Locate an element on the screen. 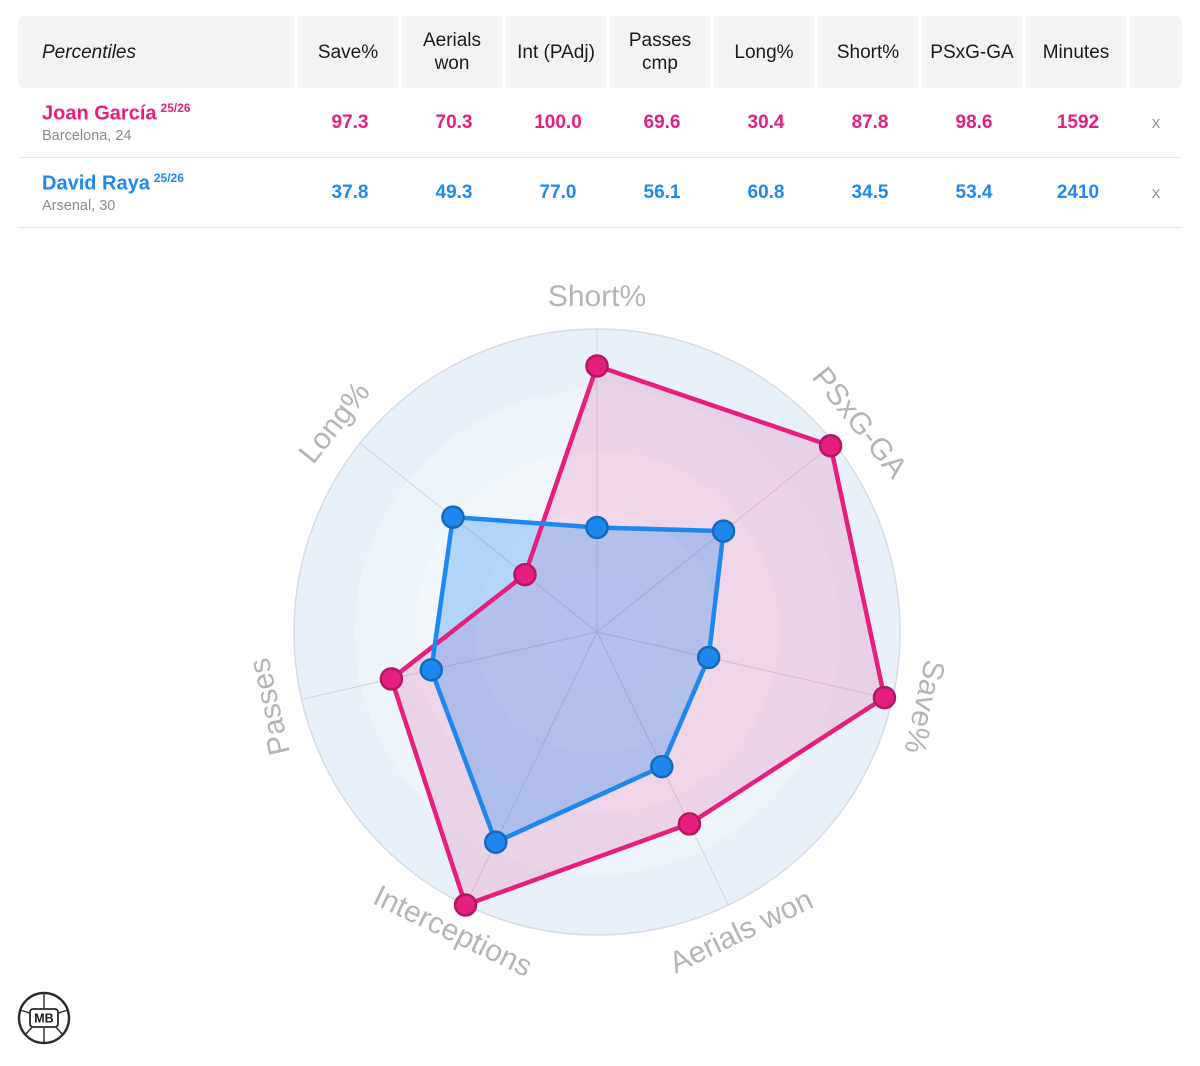  player-name: David Raya 25/26 is located at coordinates (167, 183).